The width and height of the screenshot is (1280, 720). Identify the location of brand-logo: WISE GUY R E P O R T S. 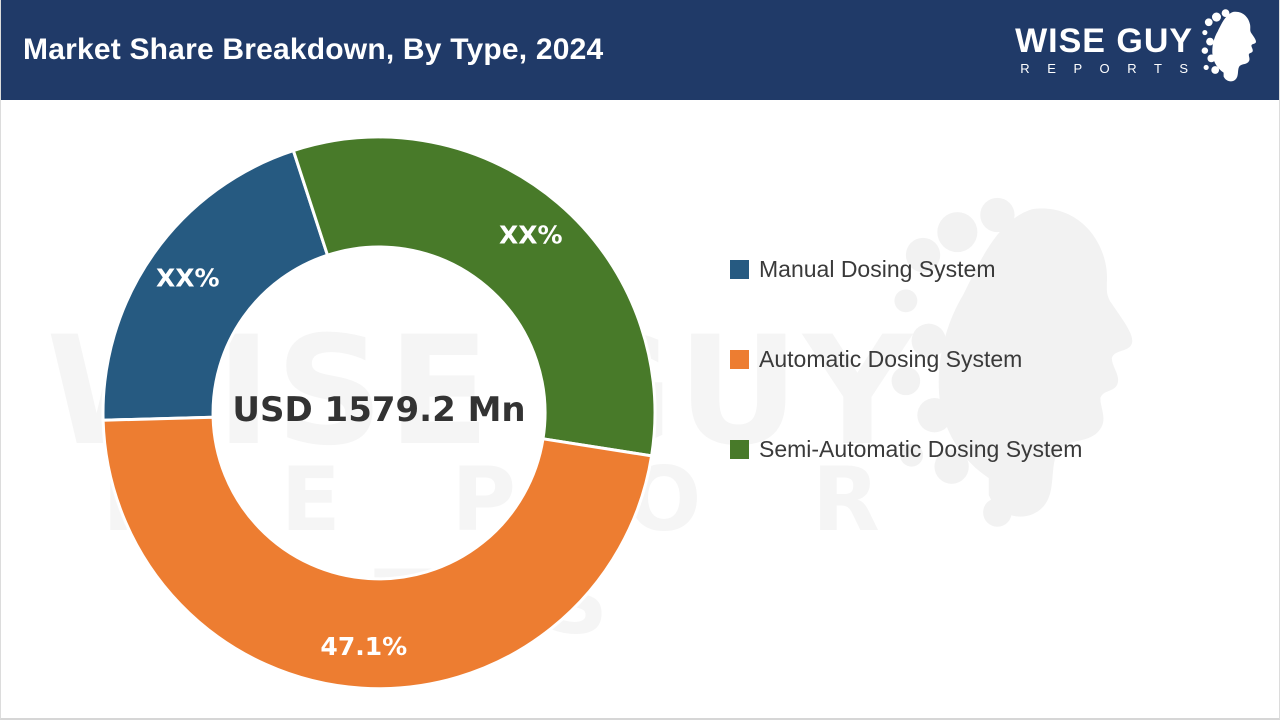
(1139, 50).